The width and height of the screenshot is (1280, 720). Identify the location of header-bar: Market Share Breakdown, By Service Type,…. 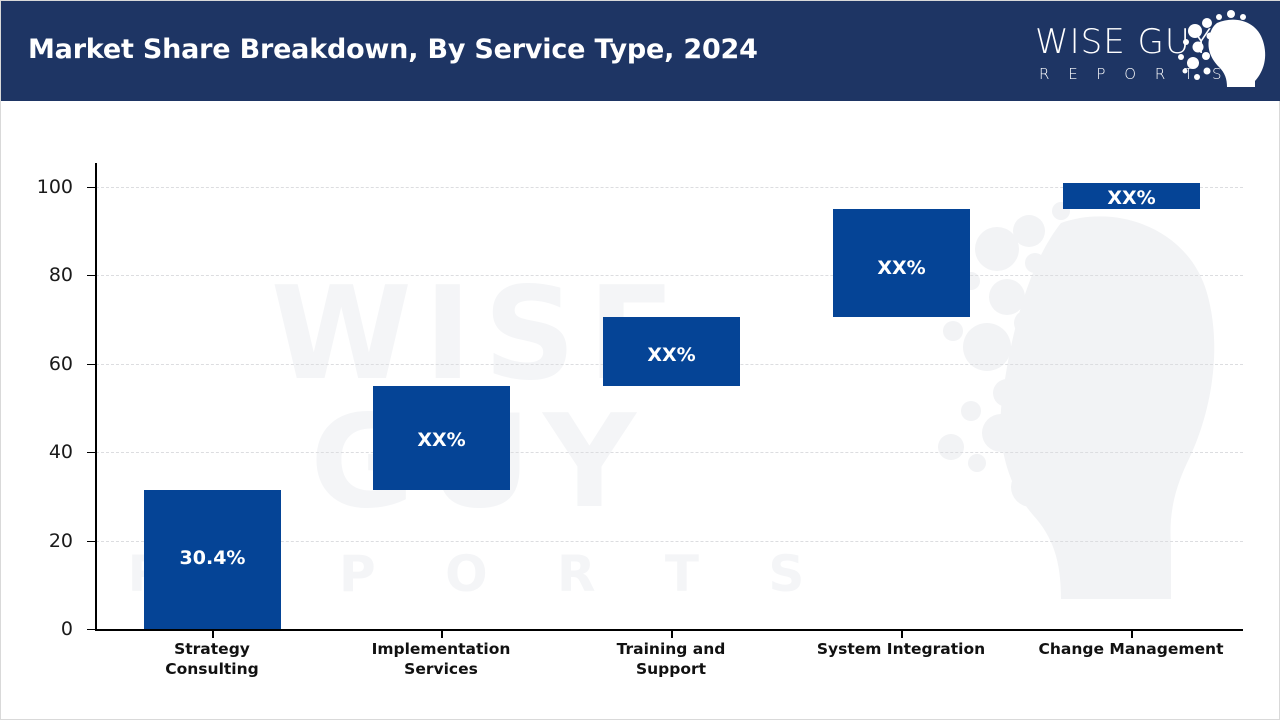
(640, 51).